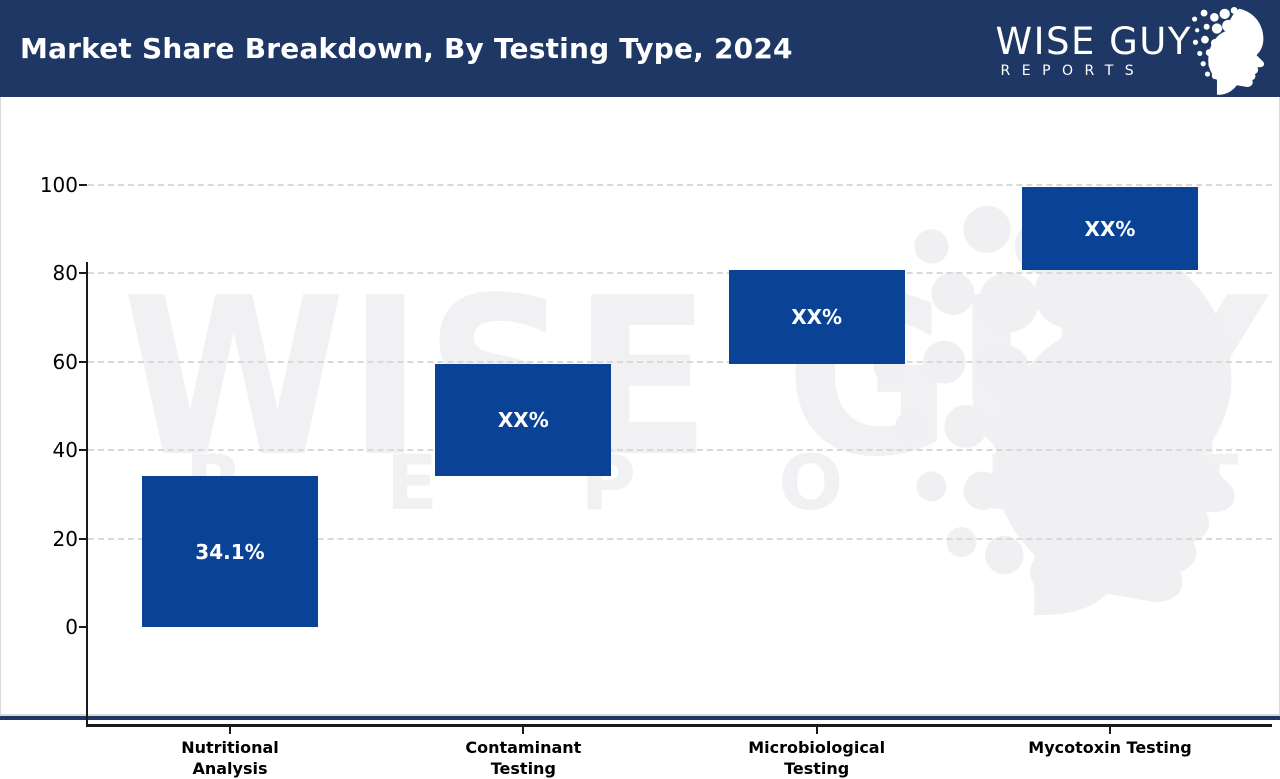 The image size is (1280, 779). I want to click on y-tick-label: 20, so click(65, 538).